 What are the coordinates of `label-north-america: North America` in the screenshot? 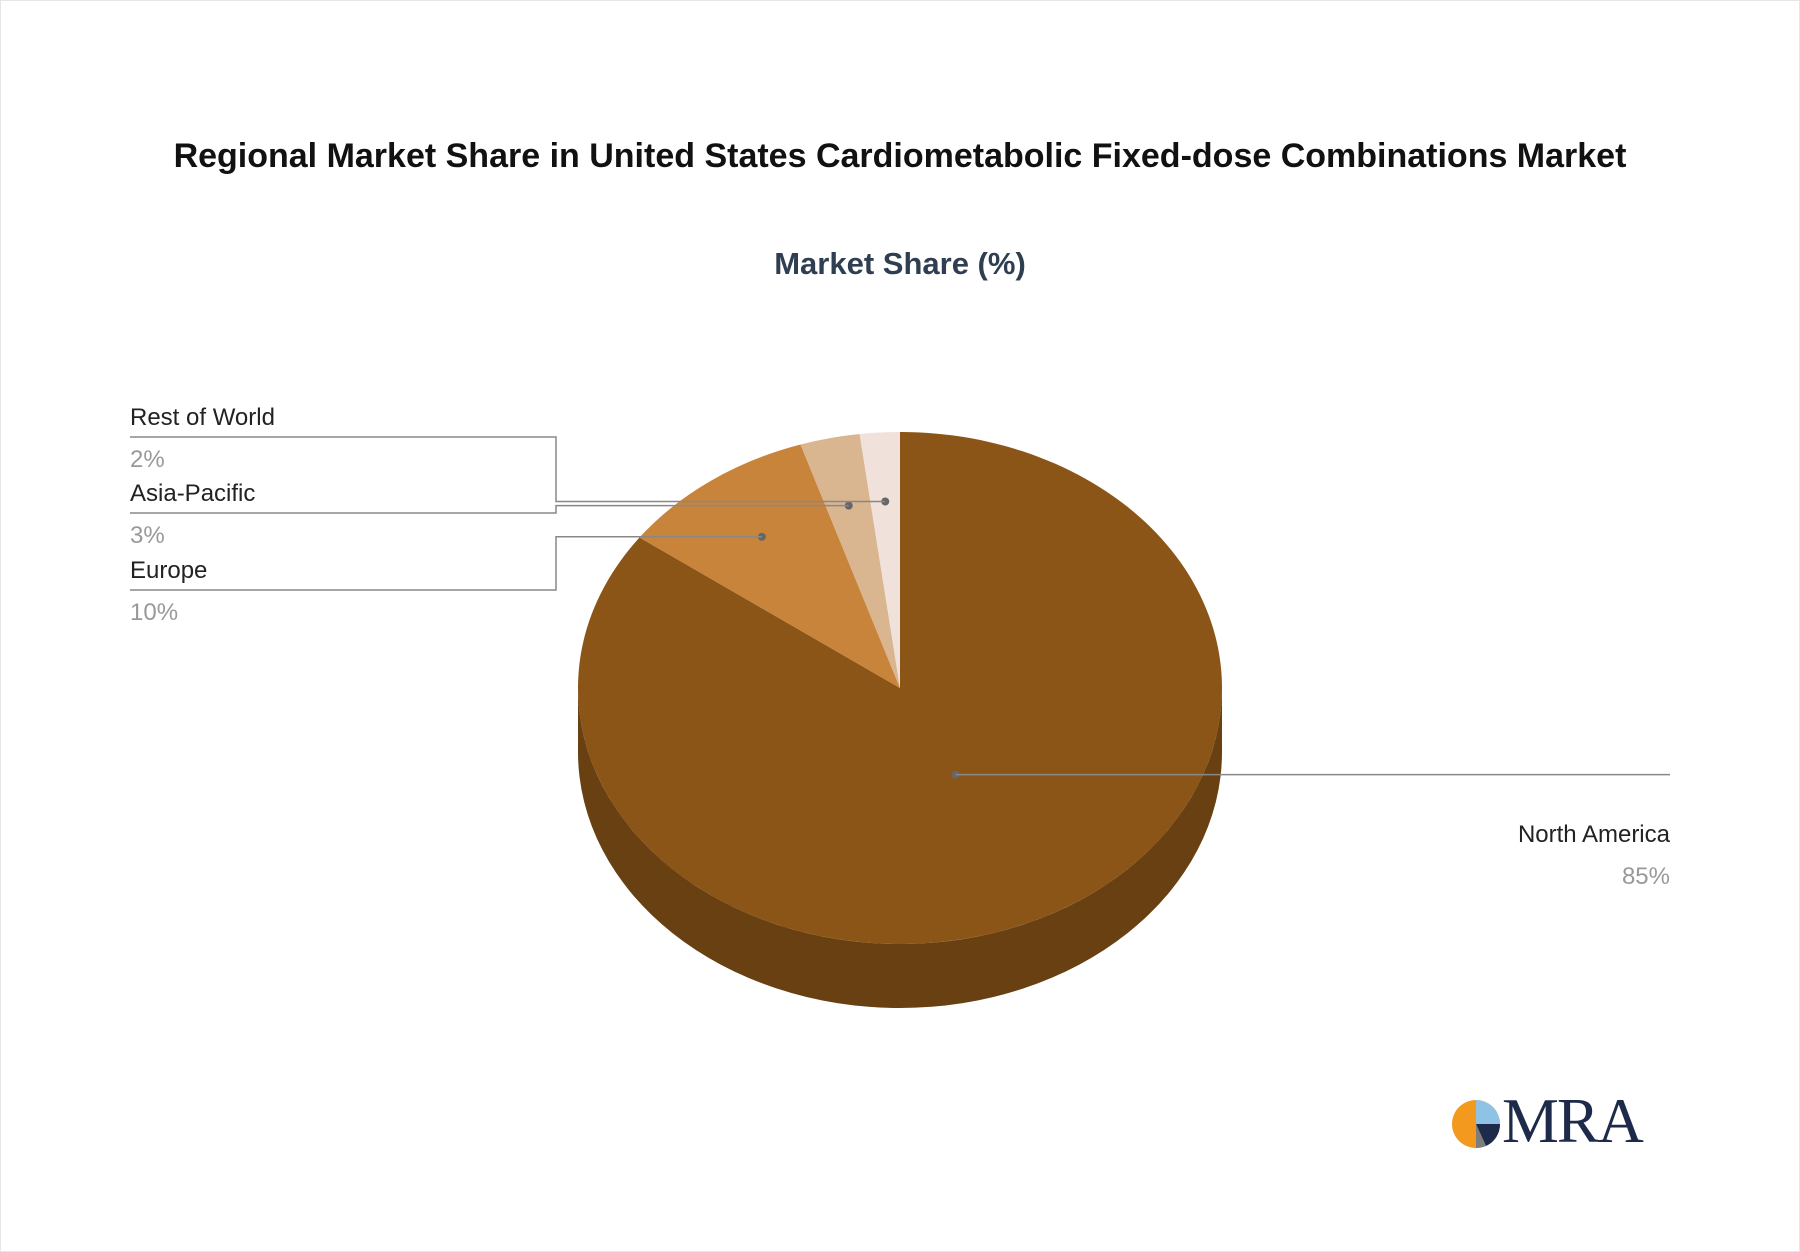 It's located at (1594, 834).